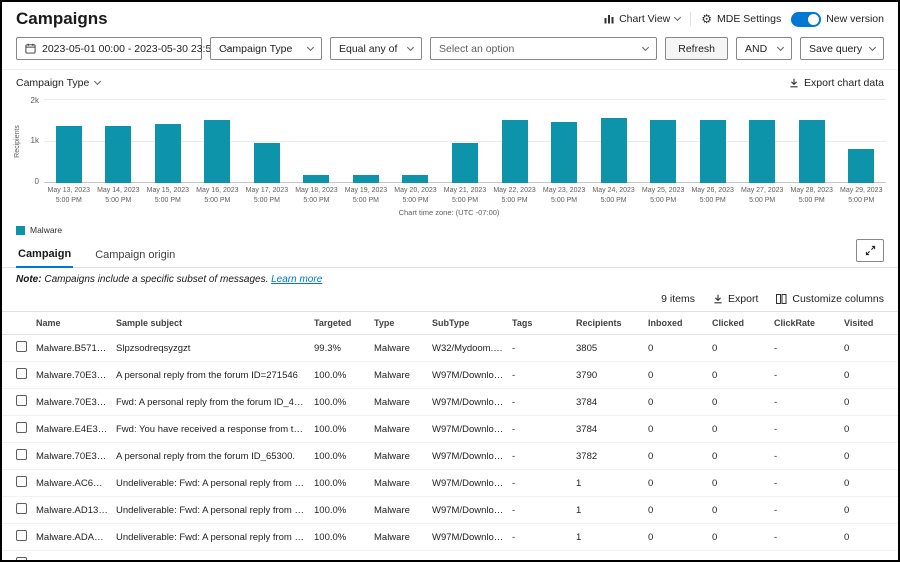 Image resolution: width=900 pixels, height=562 pixels. Describe the element at coordinates (811, 196) in the screenshot. I see `x-axis-label: May 28, 2023 5:00 PM` at that location.